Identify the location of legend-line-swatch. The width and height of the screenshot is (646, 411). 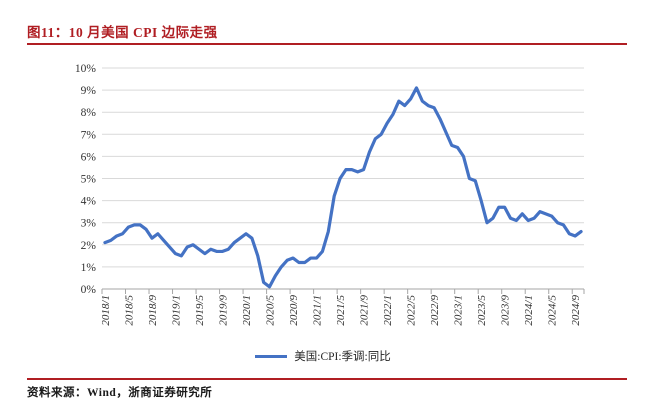
(271, 356).